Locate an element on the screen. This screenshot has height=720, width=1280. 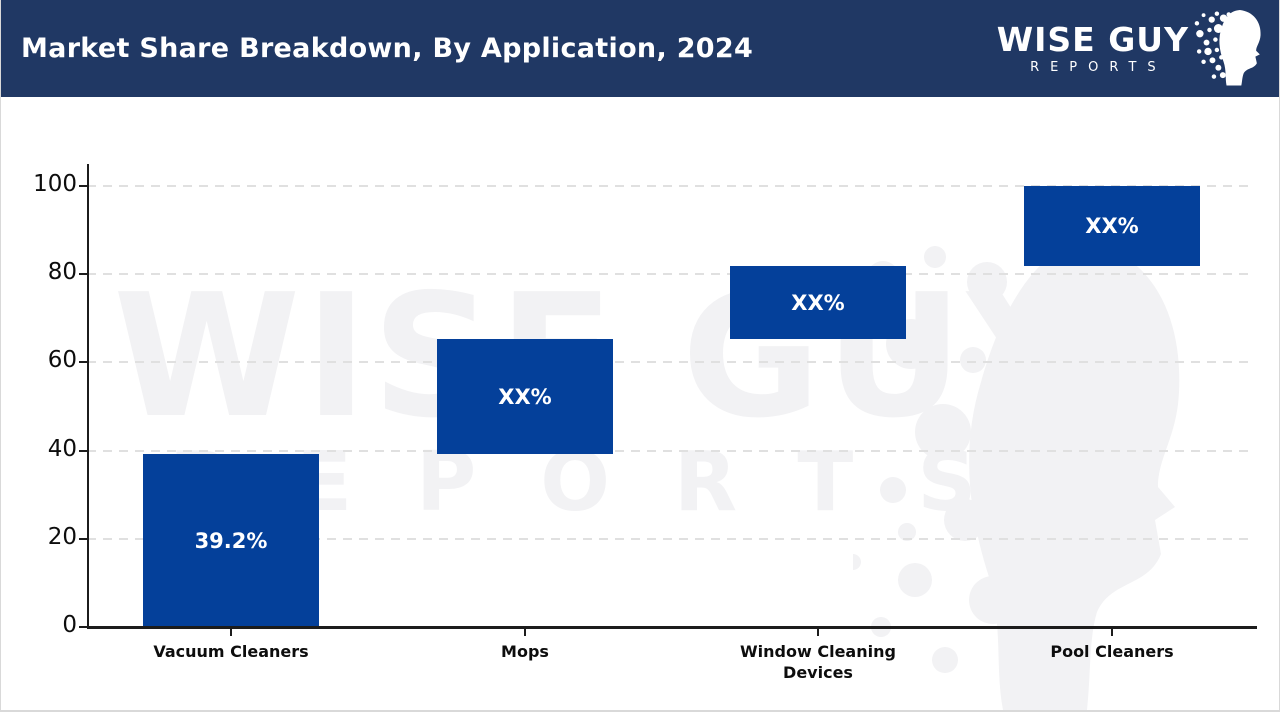
brand-logo: WISE GUY REPORTS is located at coordinates (1131, 49).